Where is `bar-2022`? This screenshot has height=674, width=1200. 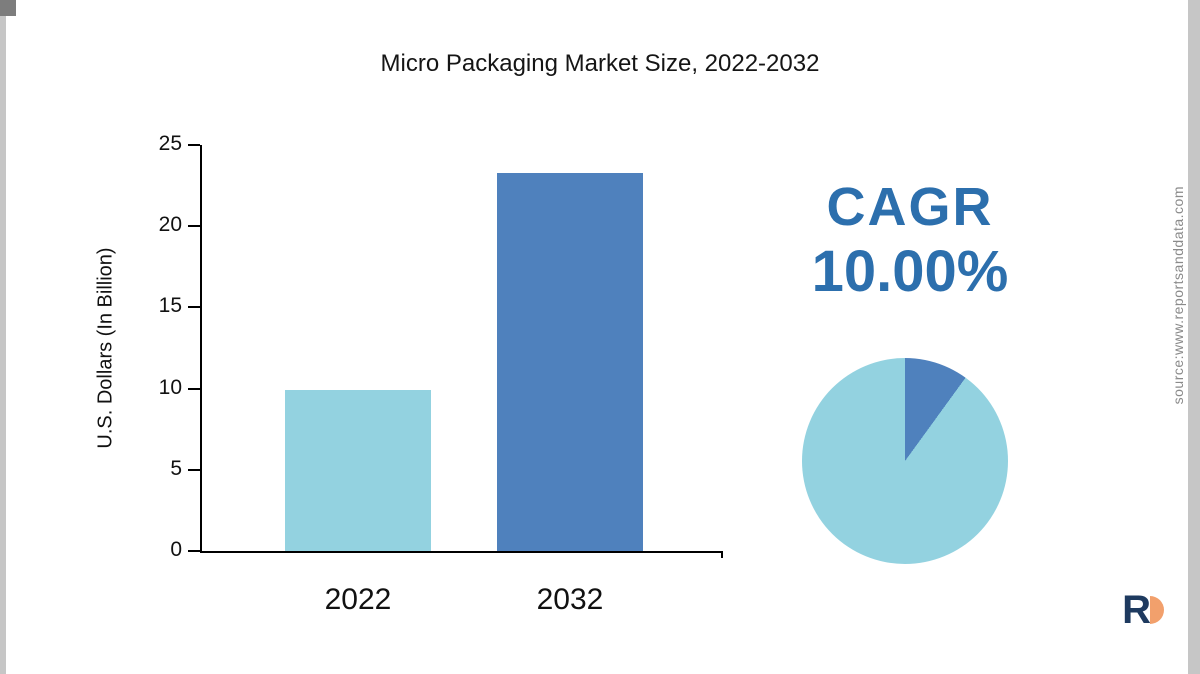
bar-2022 is located at coordinates (358, 470).